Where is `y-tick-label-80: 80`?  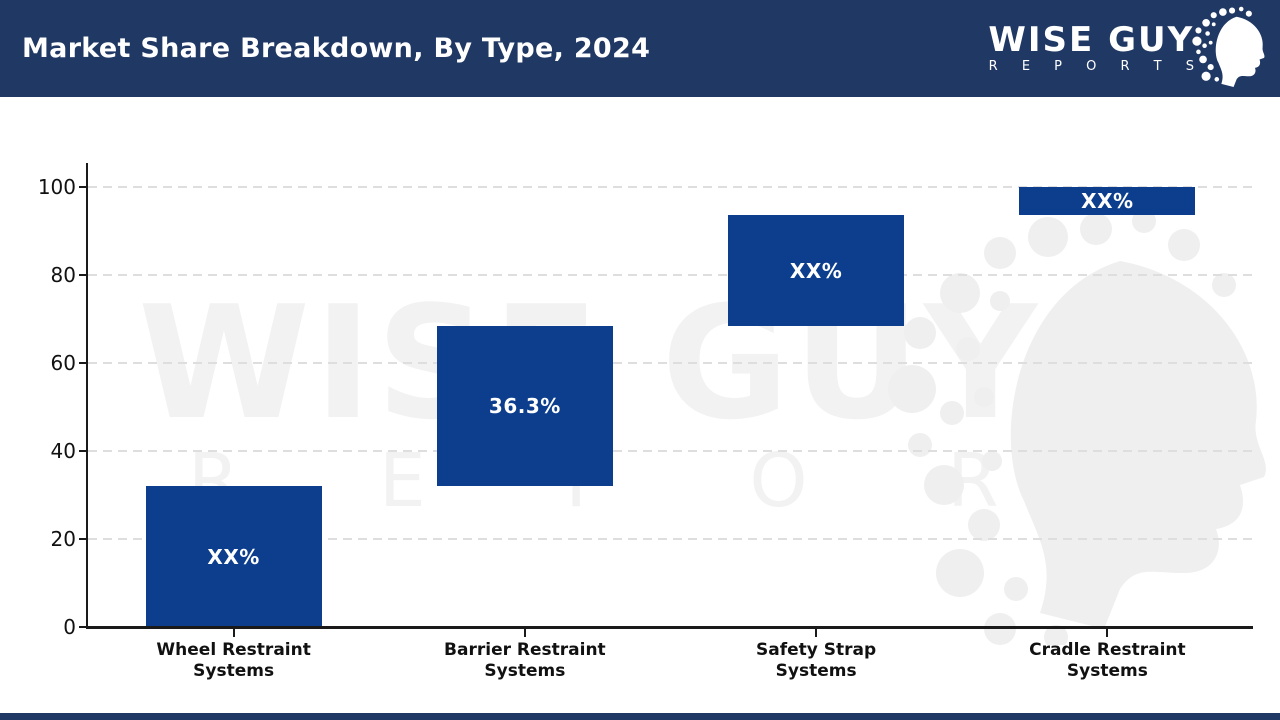
y-tick-label-80: 80 is located at coordinates (63, 275).